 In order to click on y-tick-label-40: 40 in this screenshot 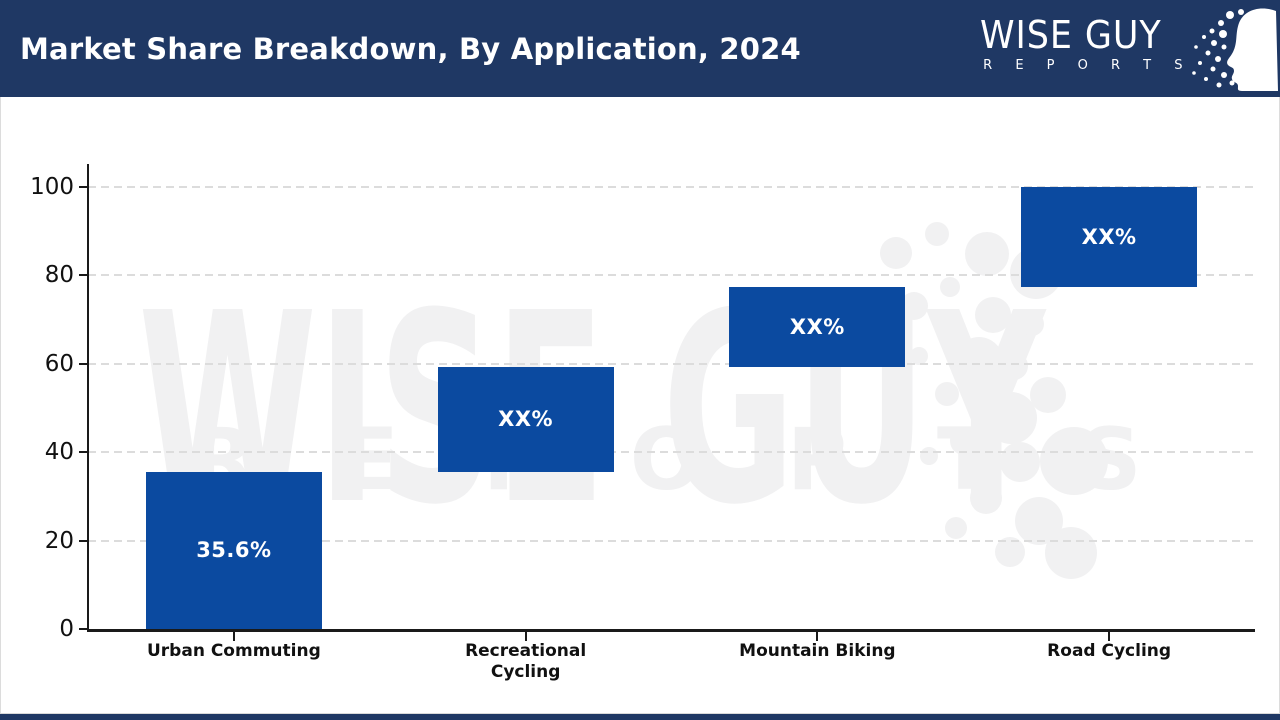, I will do `click(59, 452)`.